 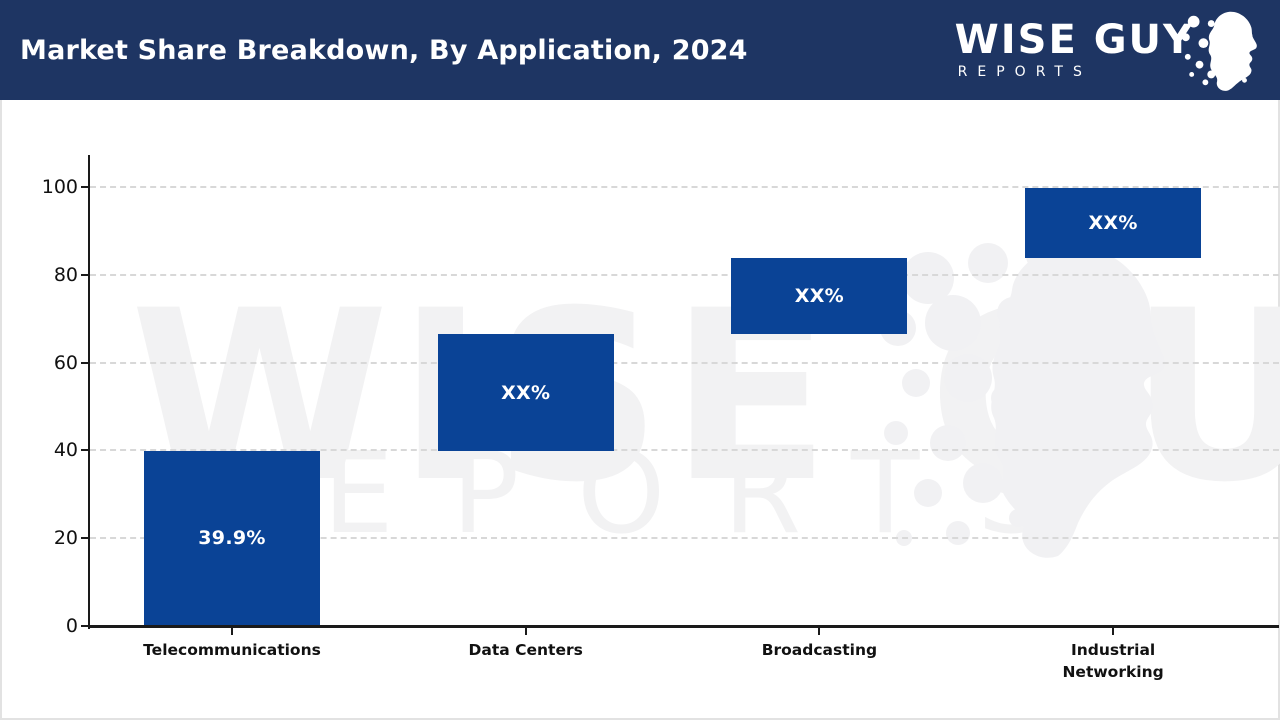 I want to click on y-tick-label-0: 0, so click(x=71, y=626).